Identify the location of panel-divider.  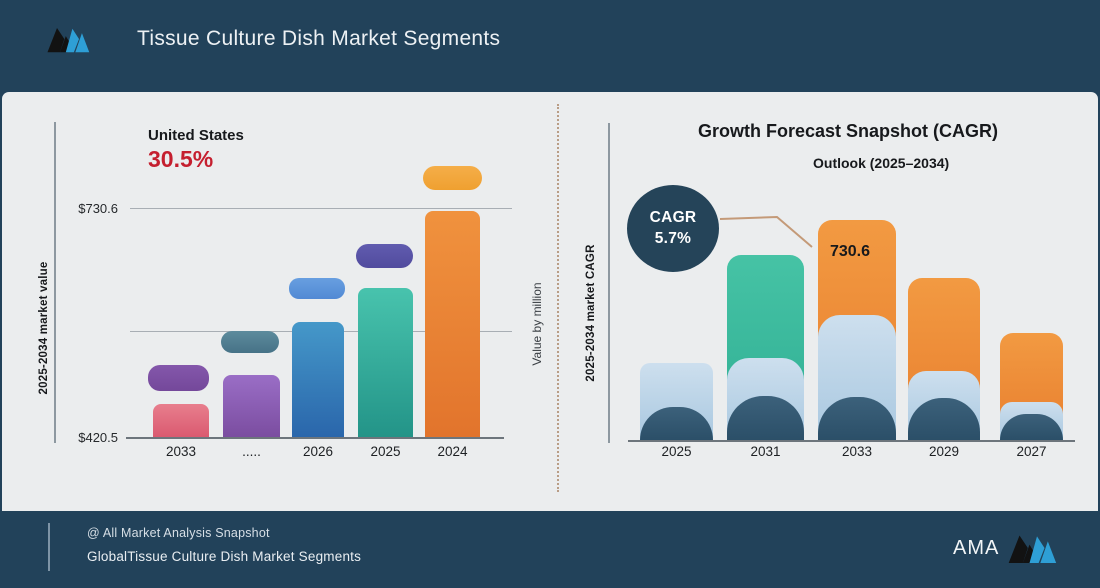
(558, 298).